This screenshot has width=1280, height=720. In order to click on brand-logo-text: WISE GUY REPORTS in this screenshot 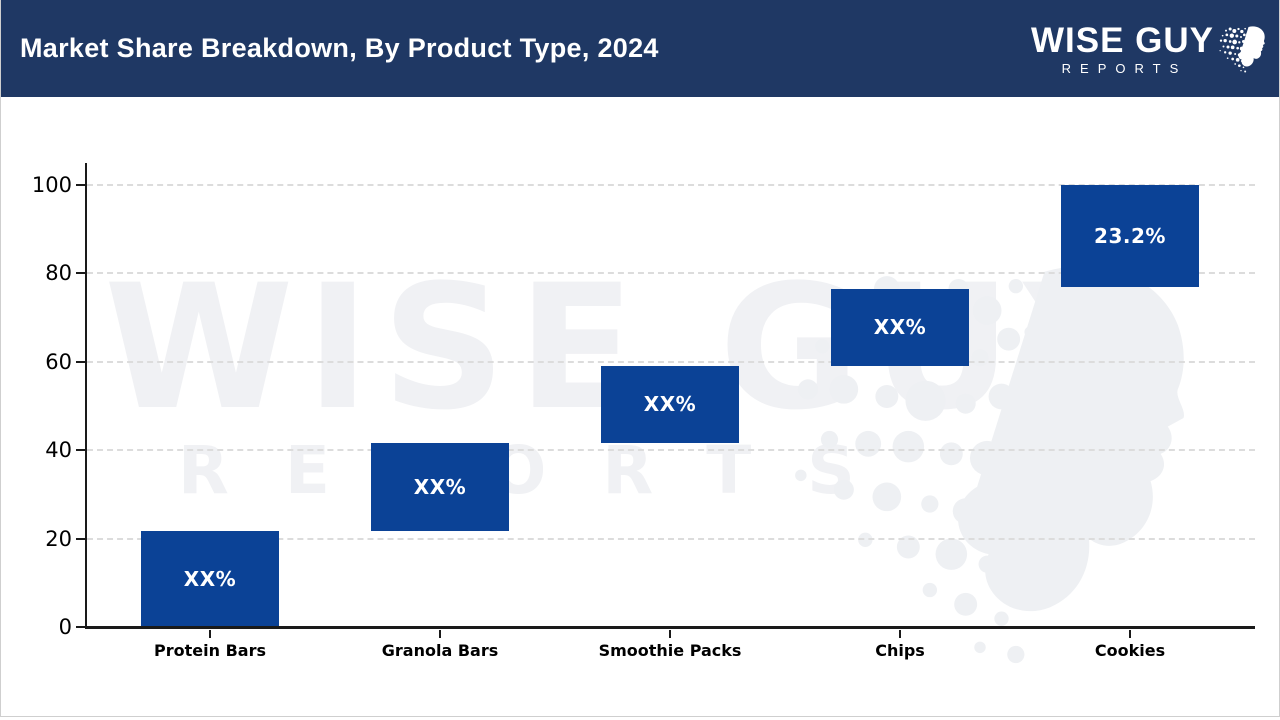, I will do `click(1122, 49)`.